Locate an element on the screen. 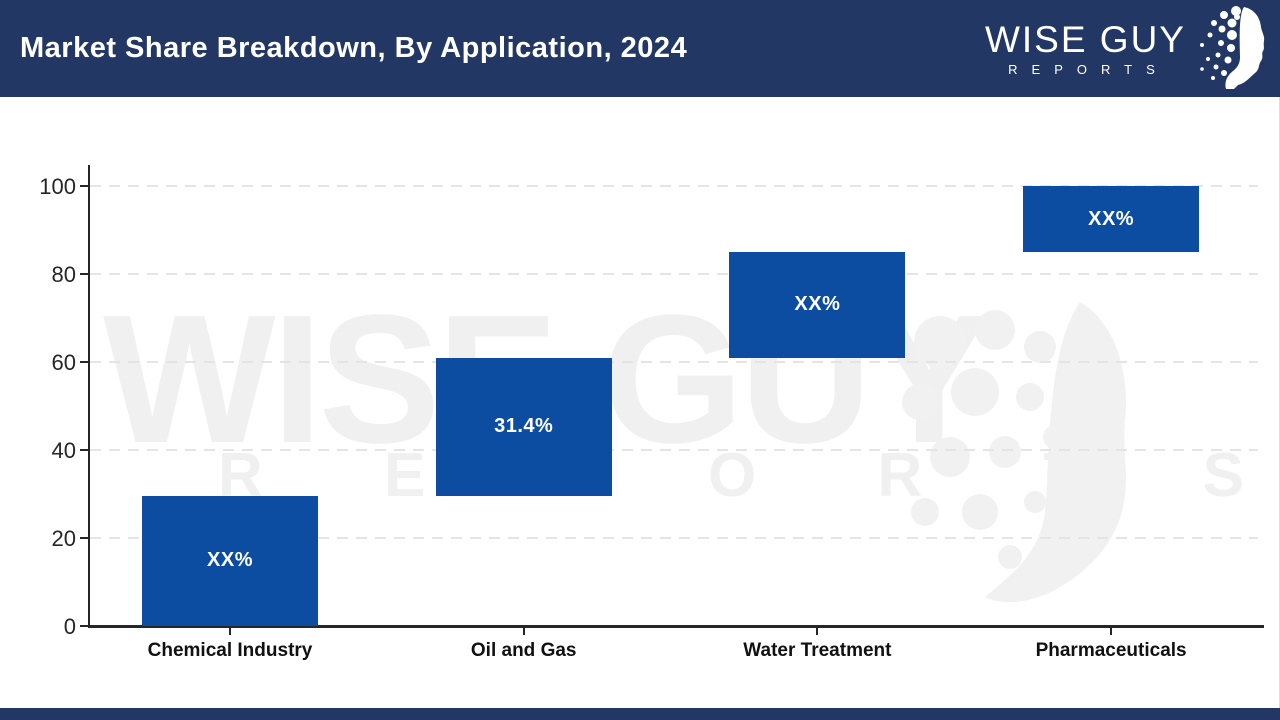 The height and width of the screenshot is (720, 1280). footer-band is located at coordinates (640, 714).